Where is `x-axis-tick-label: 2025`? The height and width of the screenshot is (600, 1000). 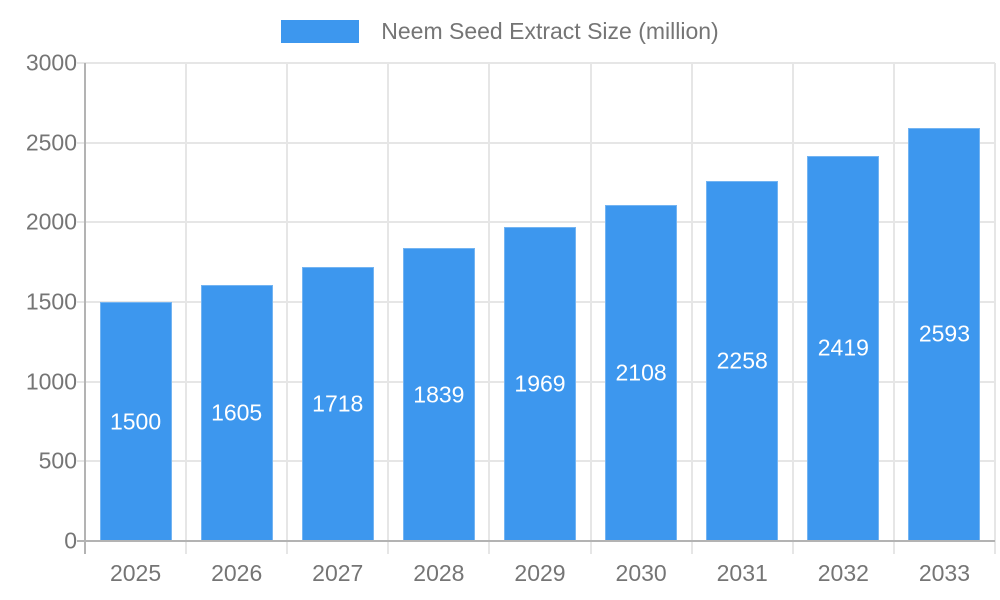
x-axis-tick-label: 2025 is located at coordinates (135, 573).